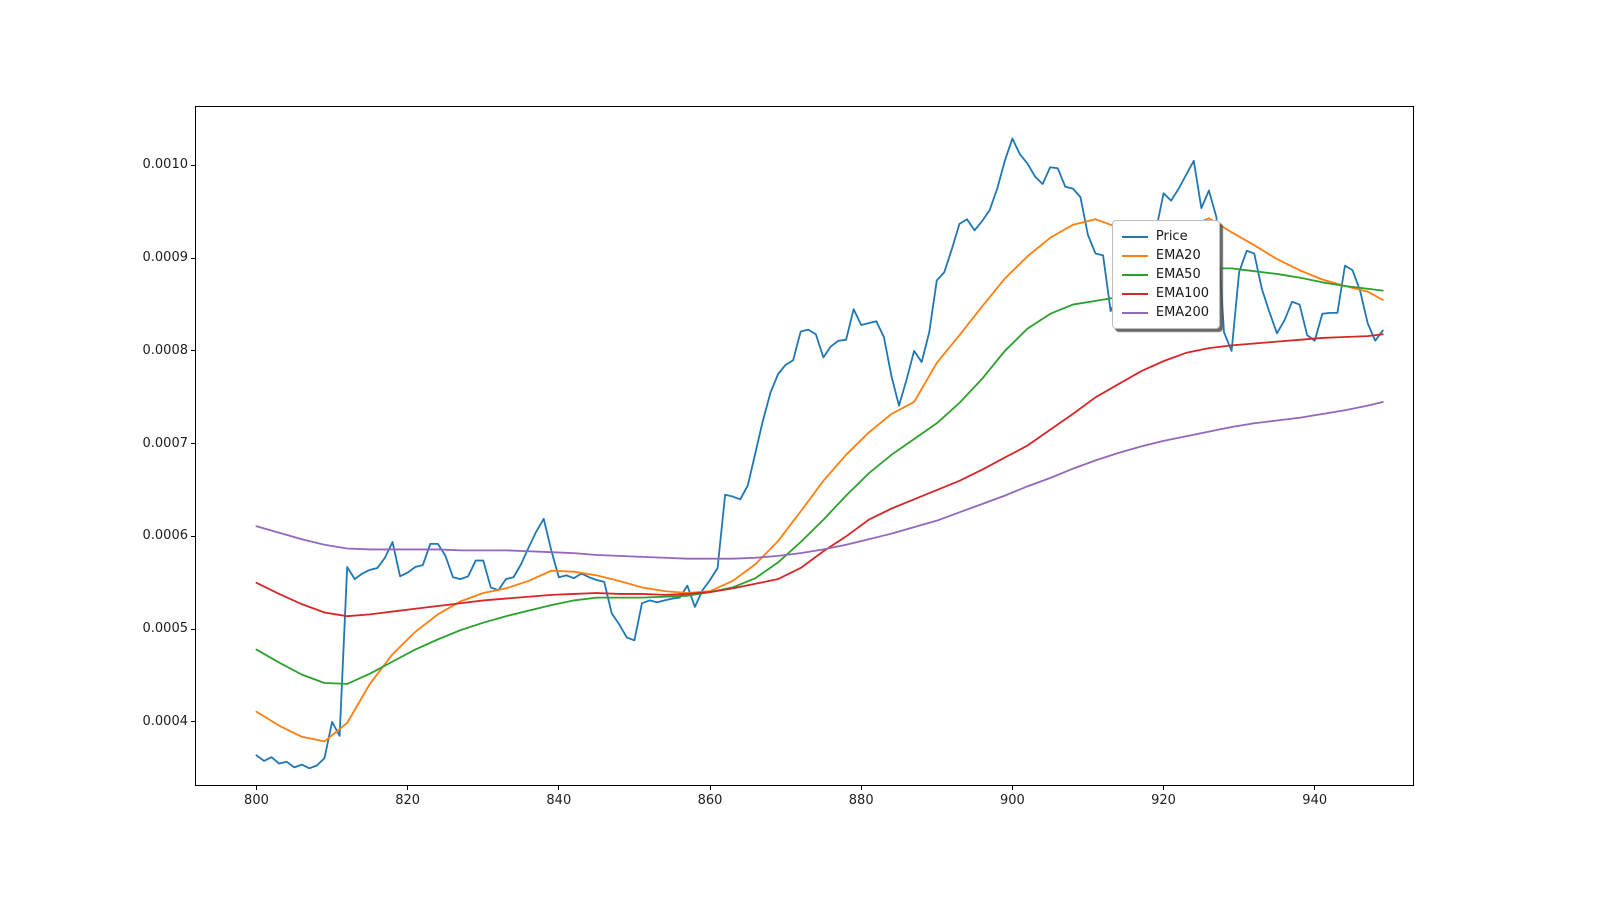 This screenshot has height=900, width=1600. I want to click on y-tick-label: 0.0004, so click(165, 721).